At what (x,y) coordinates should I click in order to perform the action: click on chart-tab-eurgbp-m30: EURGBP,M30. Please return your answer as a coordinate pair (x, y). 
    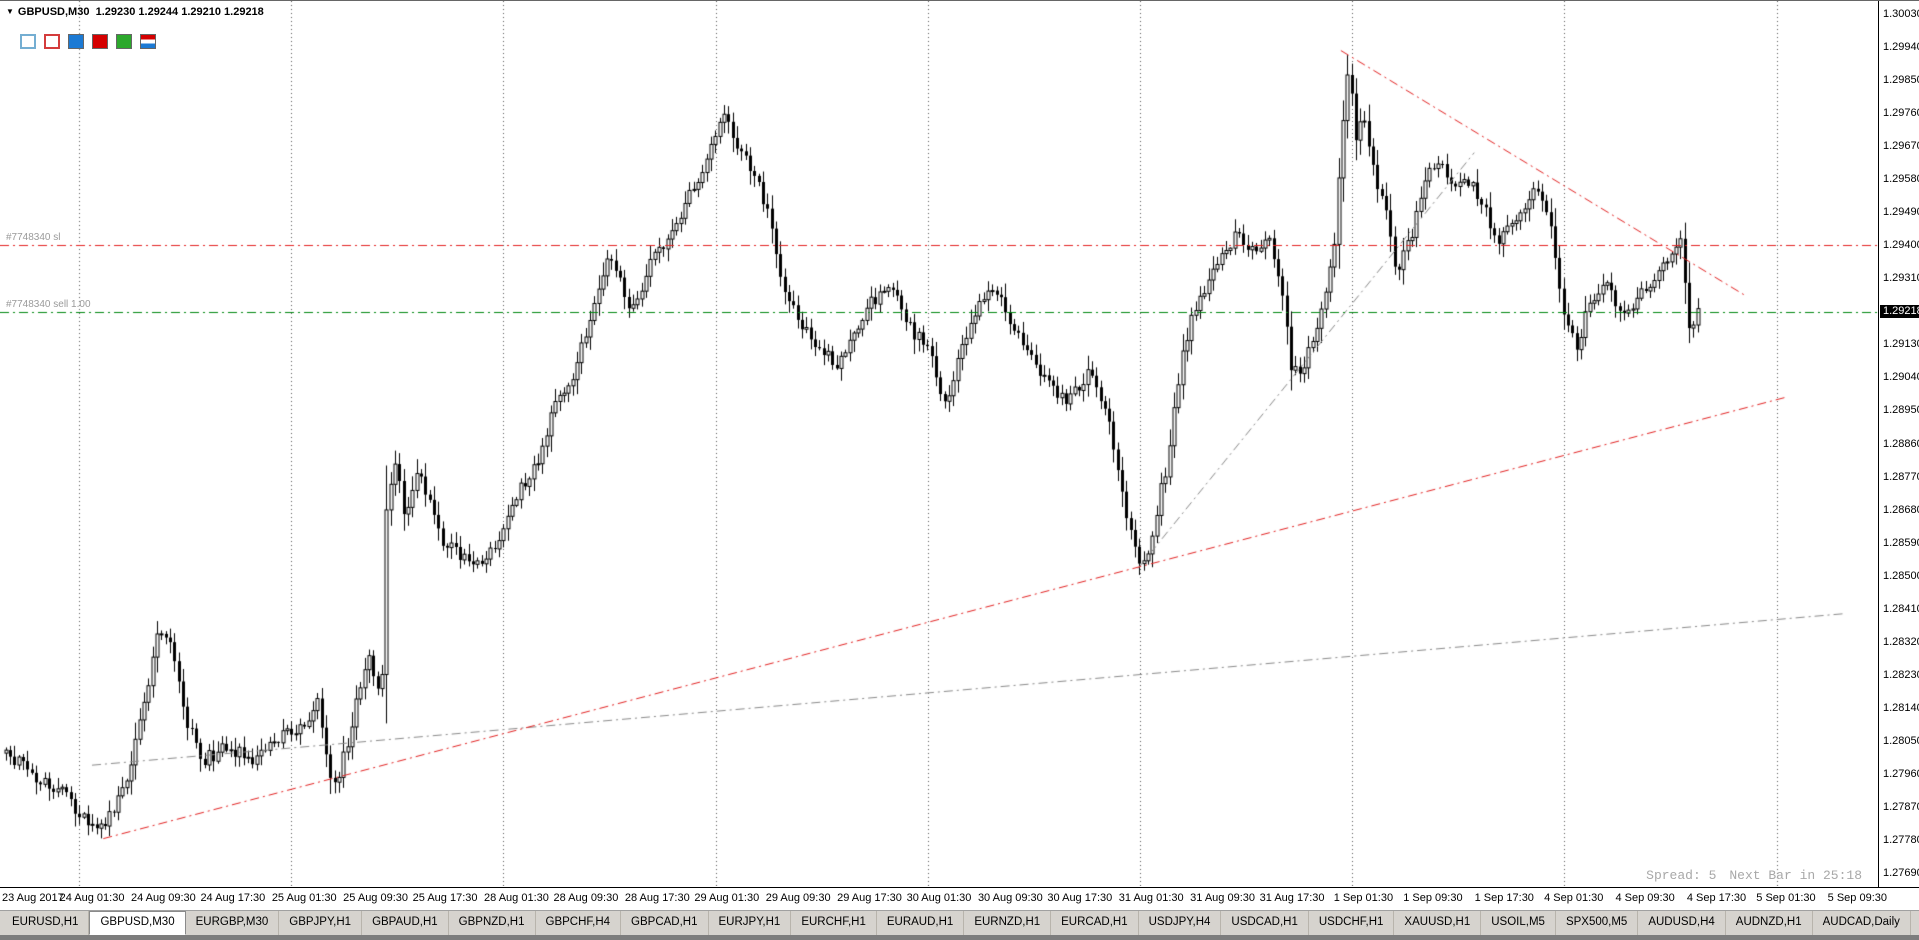
    Looking at the image, I should click on (233, 923).